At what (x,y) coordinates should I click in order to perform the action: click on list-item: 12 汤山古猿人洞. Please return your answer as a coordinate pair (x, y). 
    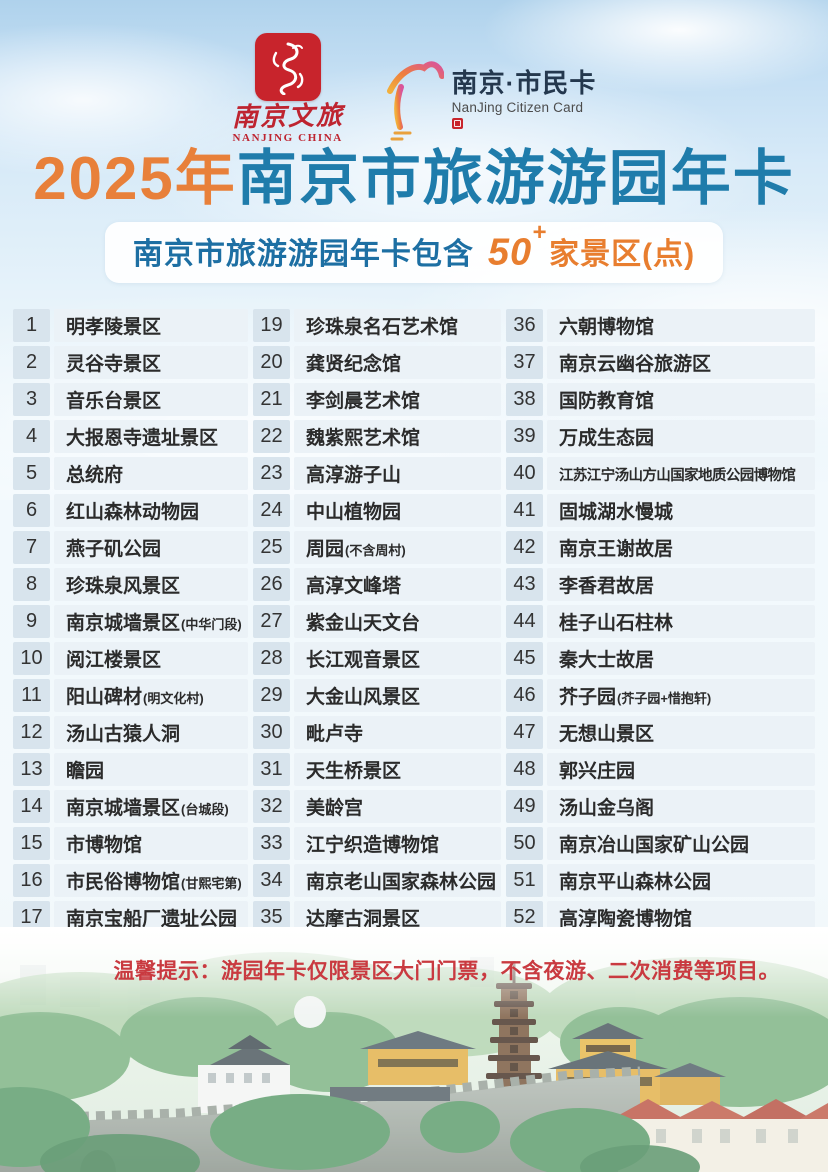
    Looking at the image, I should click on (130, 733).